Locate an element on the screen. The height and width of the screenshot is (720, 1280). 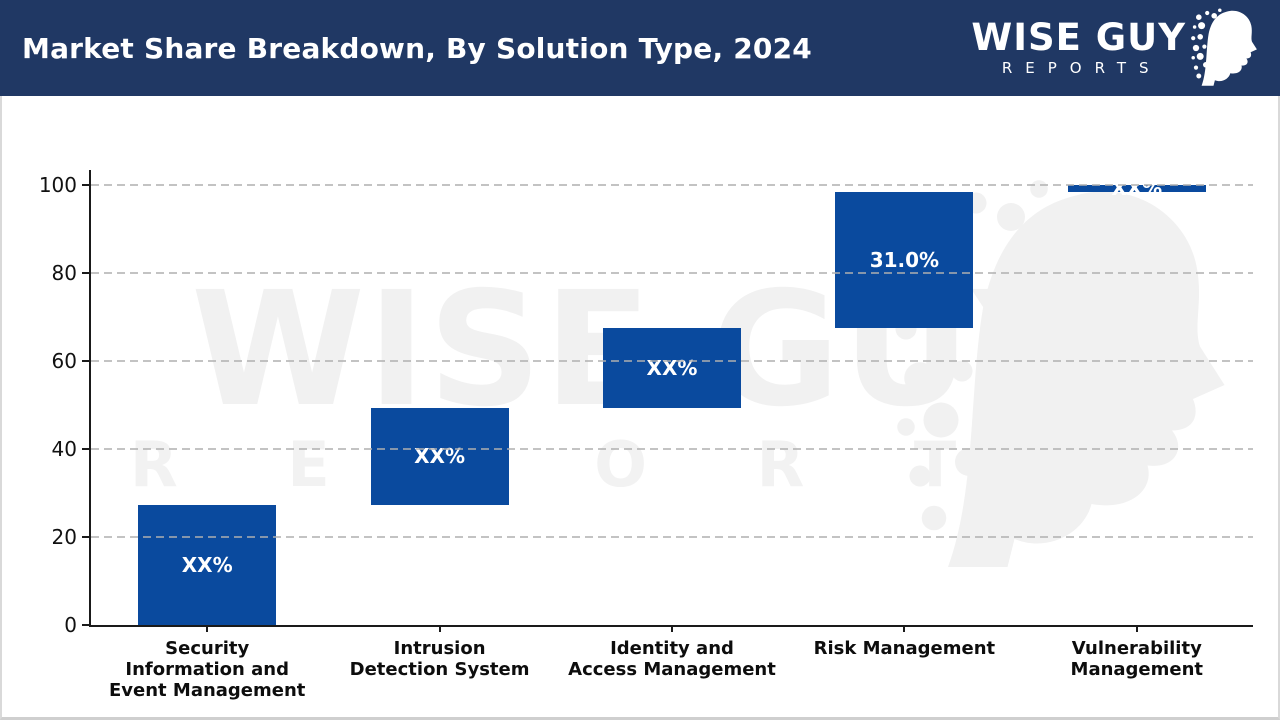
category-label-line: Identity and is located at coordinates (672, 648).